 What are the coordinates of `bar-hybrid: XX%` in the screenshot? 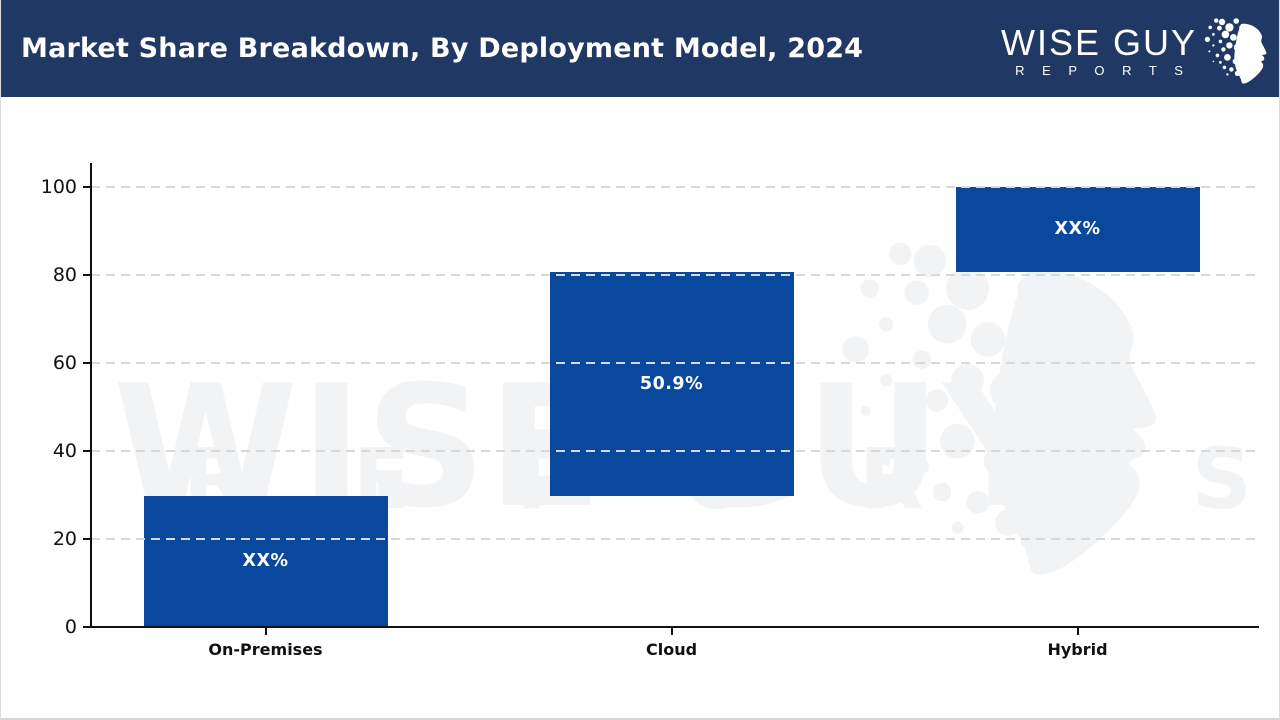 It's located at (1077, 229).